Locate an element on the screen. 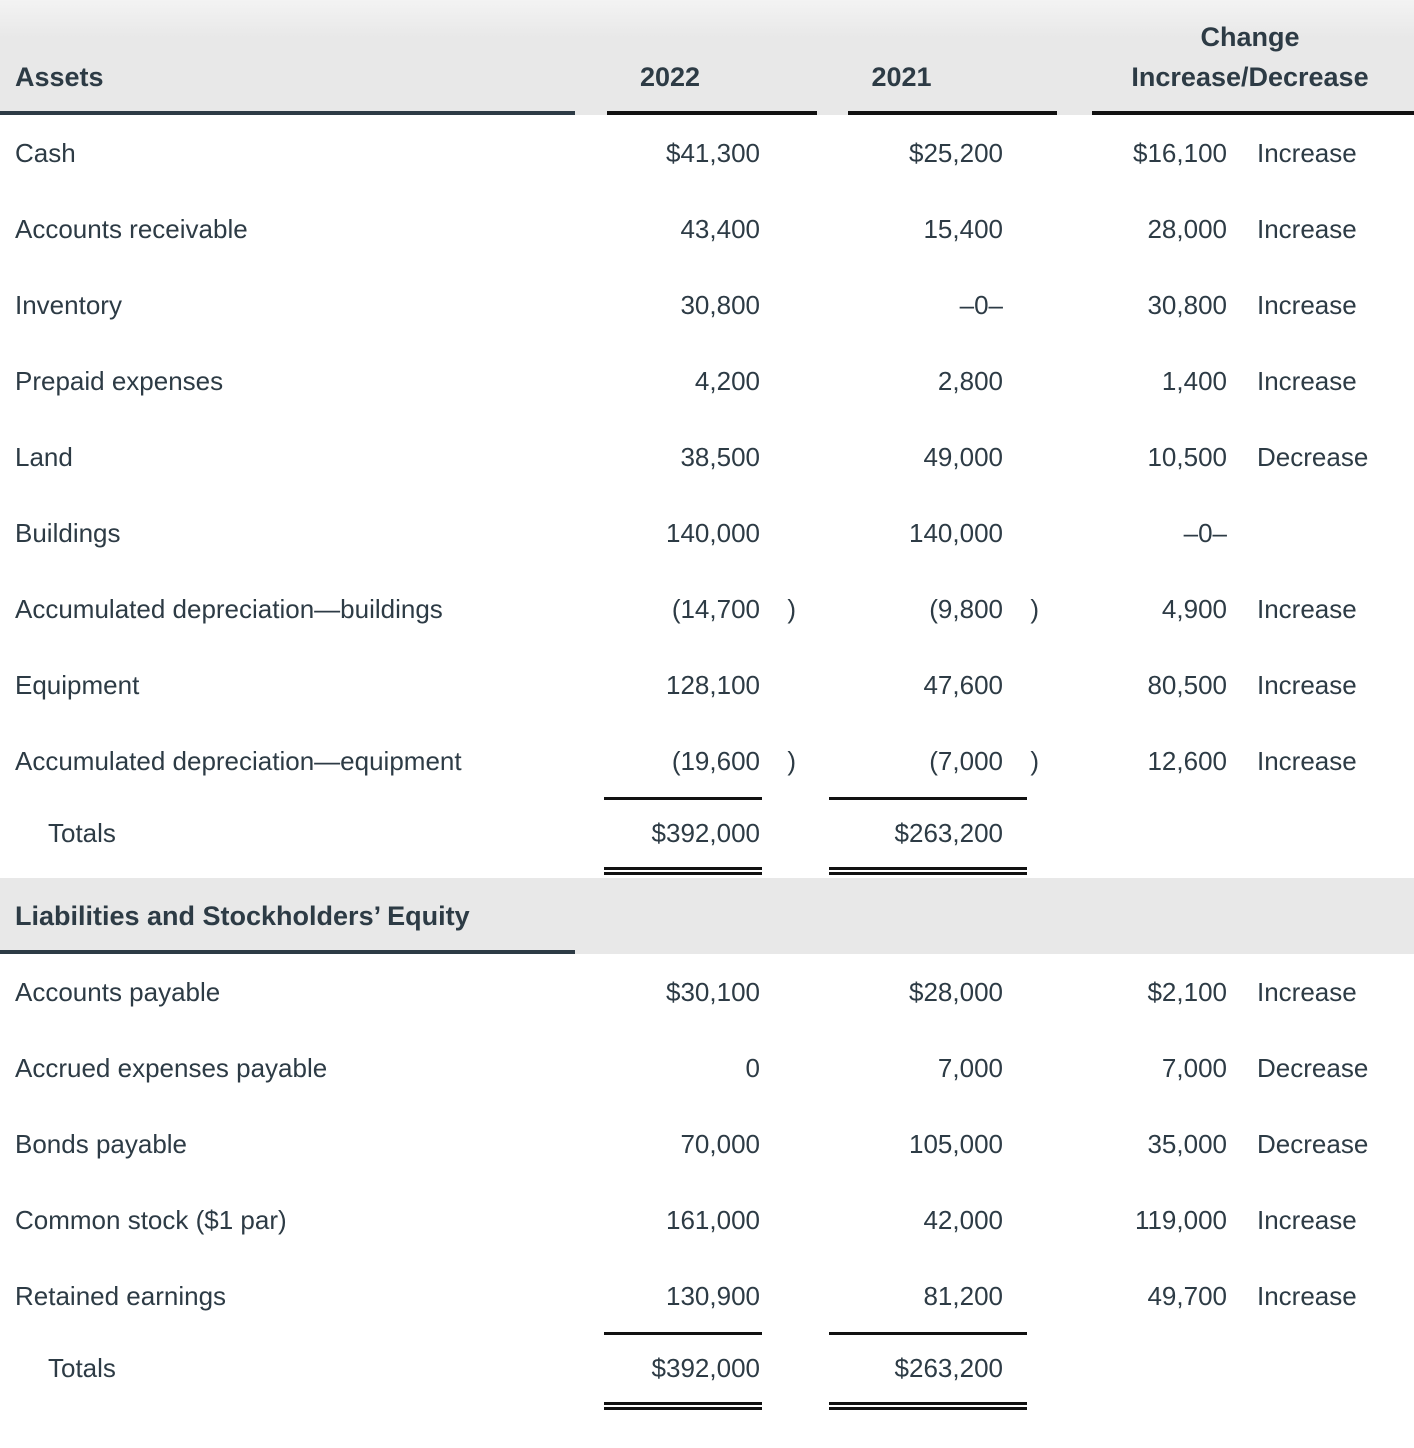  assets-header-underline is located at coordinates (287, 113).